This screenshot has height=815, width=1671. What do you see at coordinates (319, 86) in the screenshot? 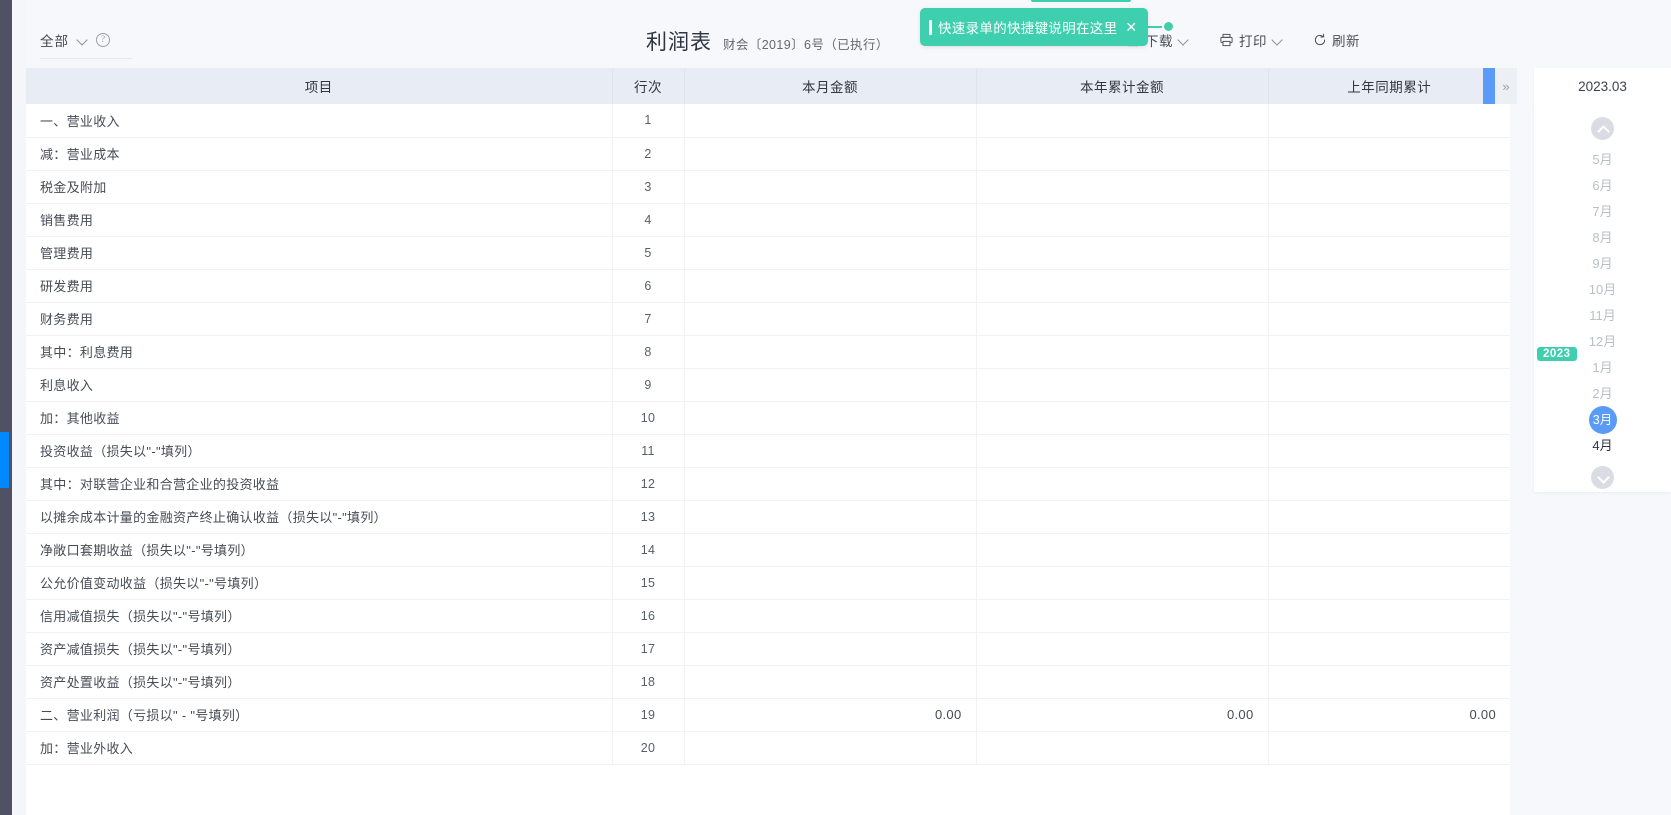
I see `col-header-item: 项目` at bounding box center [319, 86].